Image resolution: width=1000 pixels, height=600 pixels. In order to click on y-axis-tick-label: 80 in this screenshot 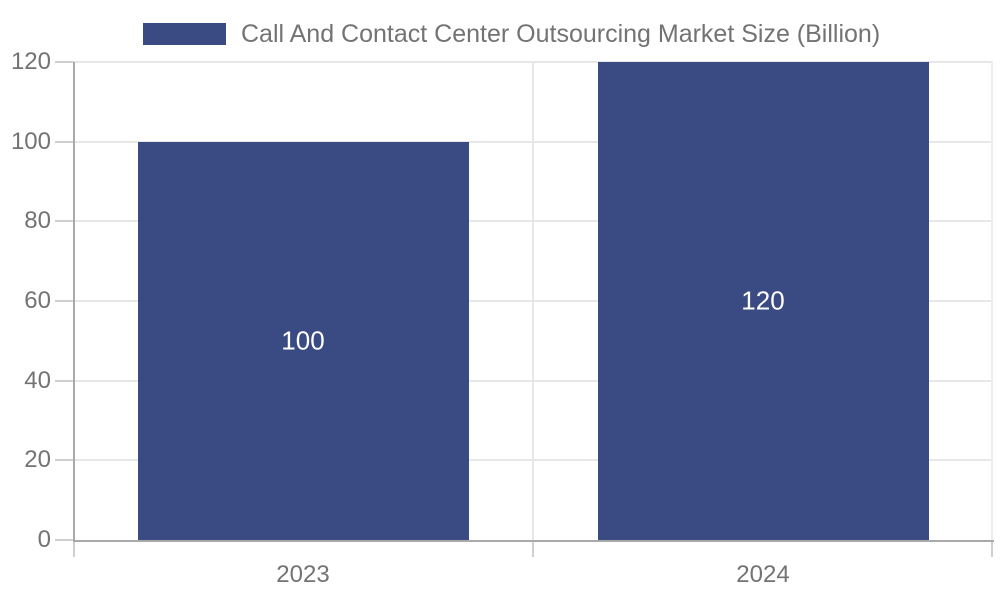, I will do `click(37, 221)`.